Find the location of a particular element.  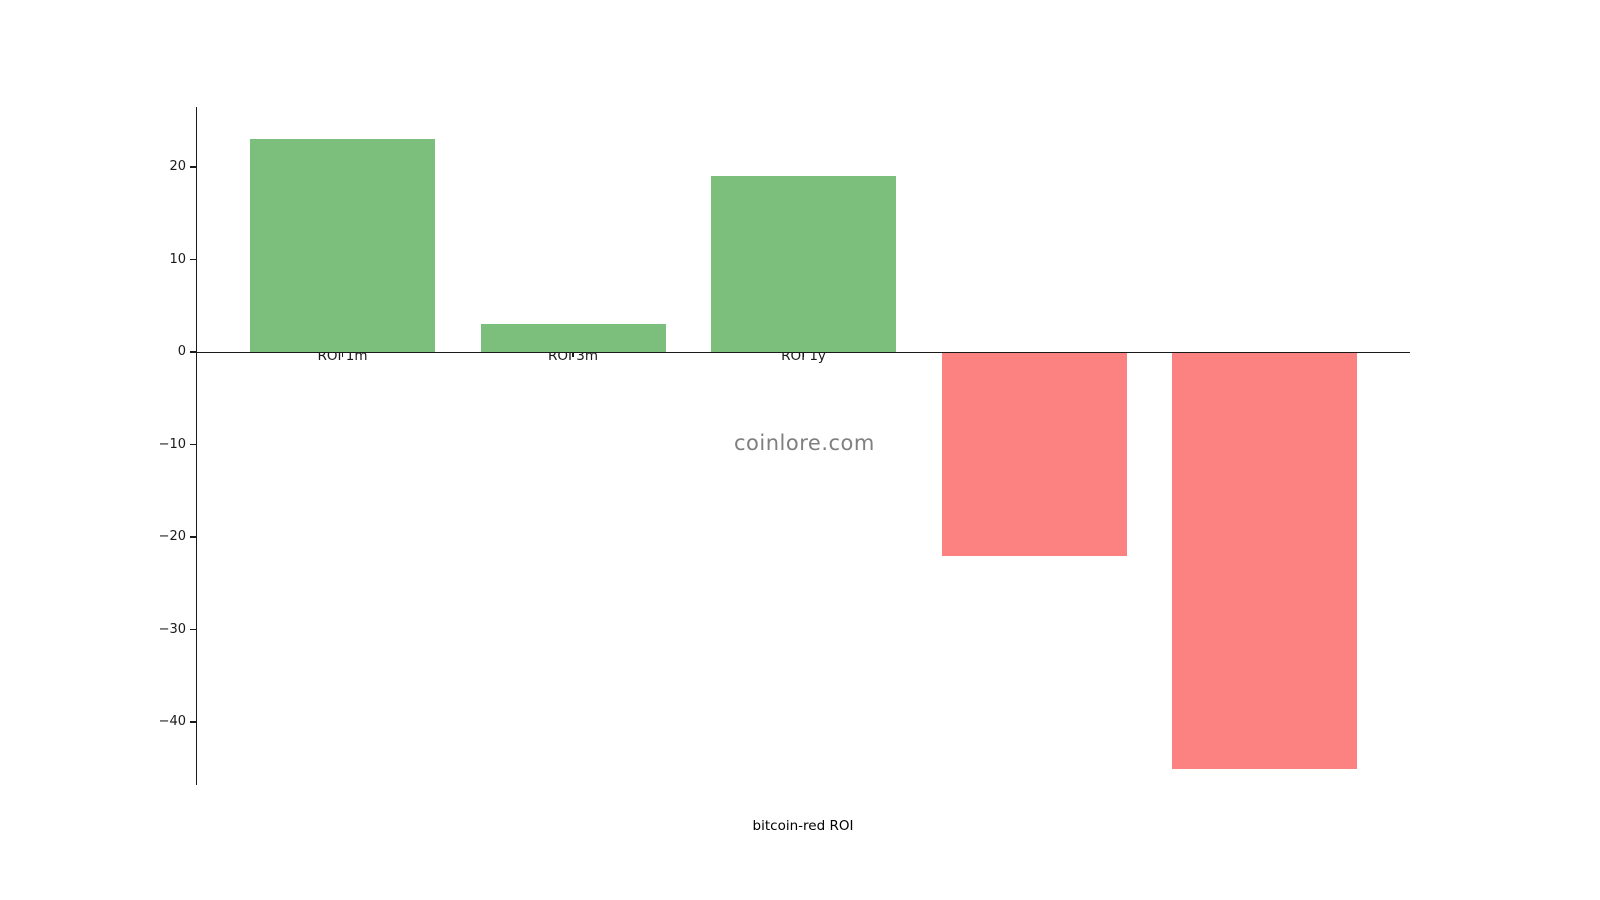

y-tick-label: −10 is located at coordinates (172, 444).